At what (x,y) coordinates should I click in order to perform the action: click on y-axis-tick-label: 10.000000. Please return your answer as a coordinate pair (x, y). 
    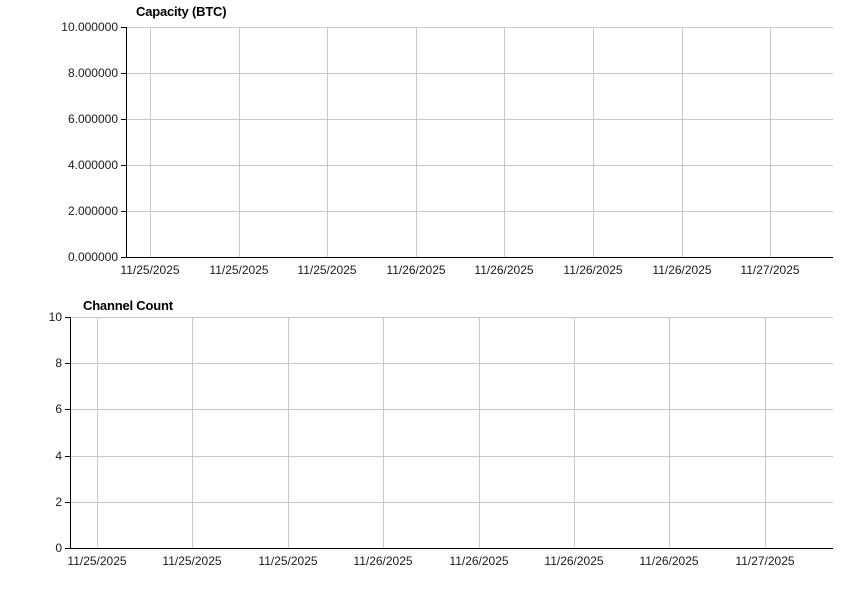
    Looking at the image, I should click on (89, 27).